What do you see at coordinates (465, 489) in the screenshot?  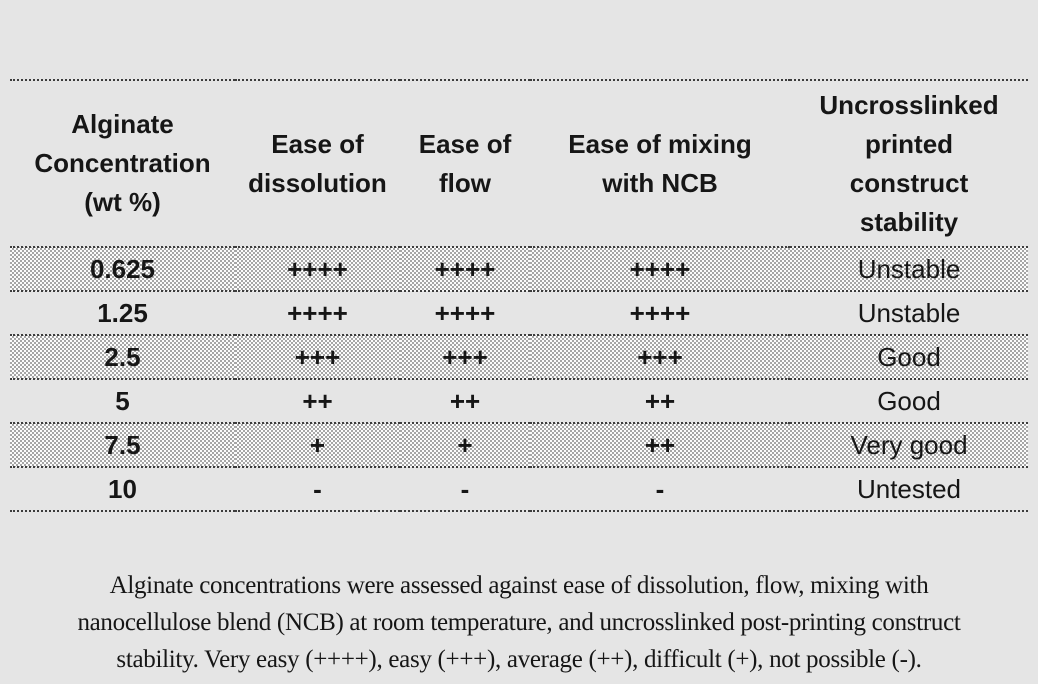 I see `cell-flow: -` at bounding box center [465, 489].